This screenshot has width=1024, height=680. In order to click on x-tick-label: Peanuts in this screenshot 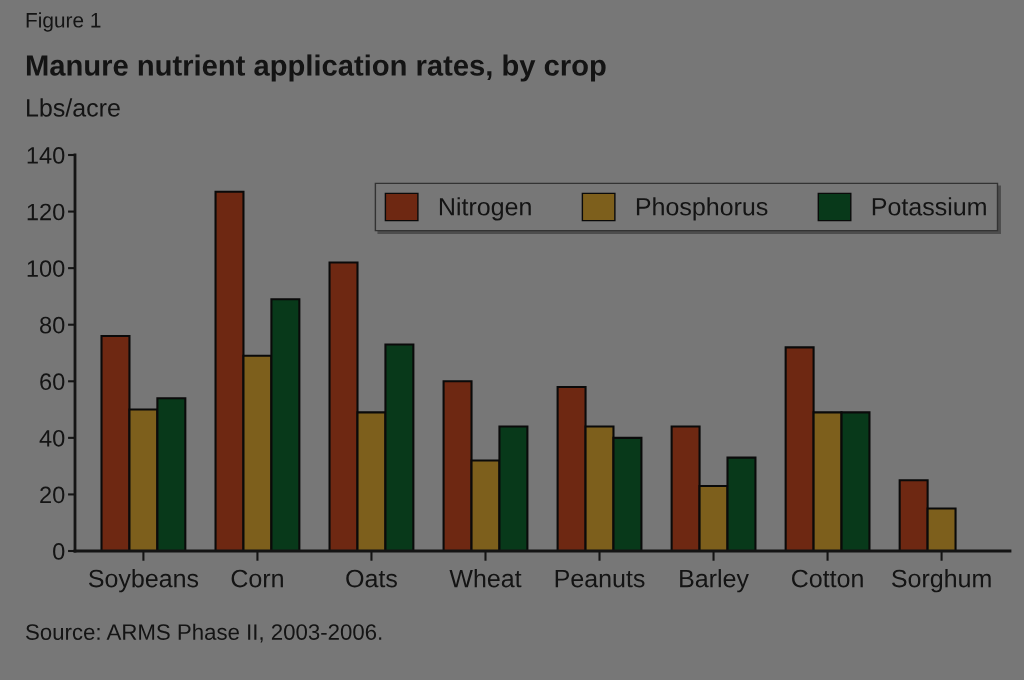, I will do `click(600, 578)`.